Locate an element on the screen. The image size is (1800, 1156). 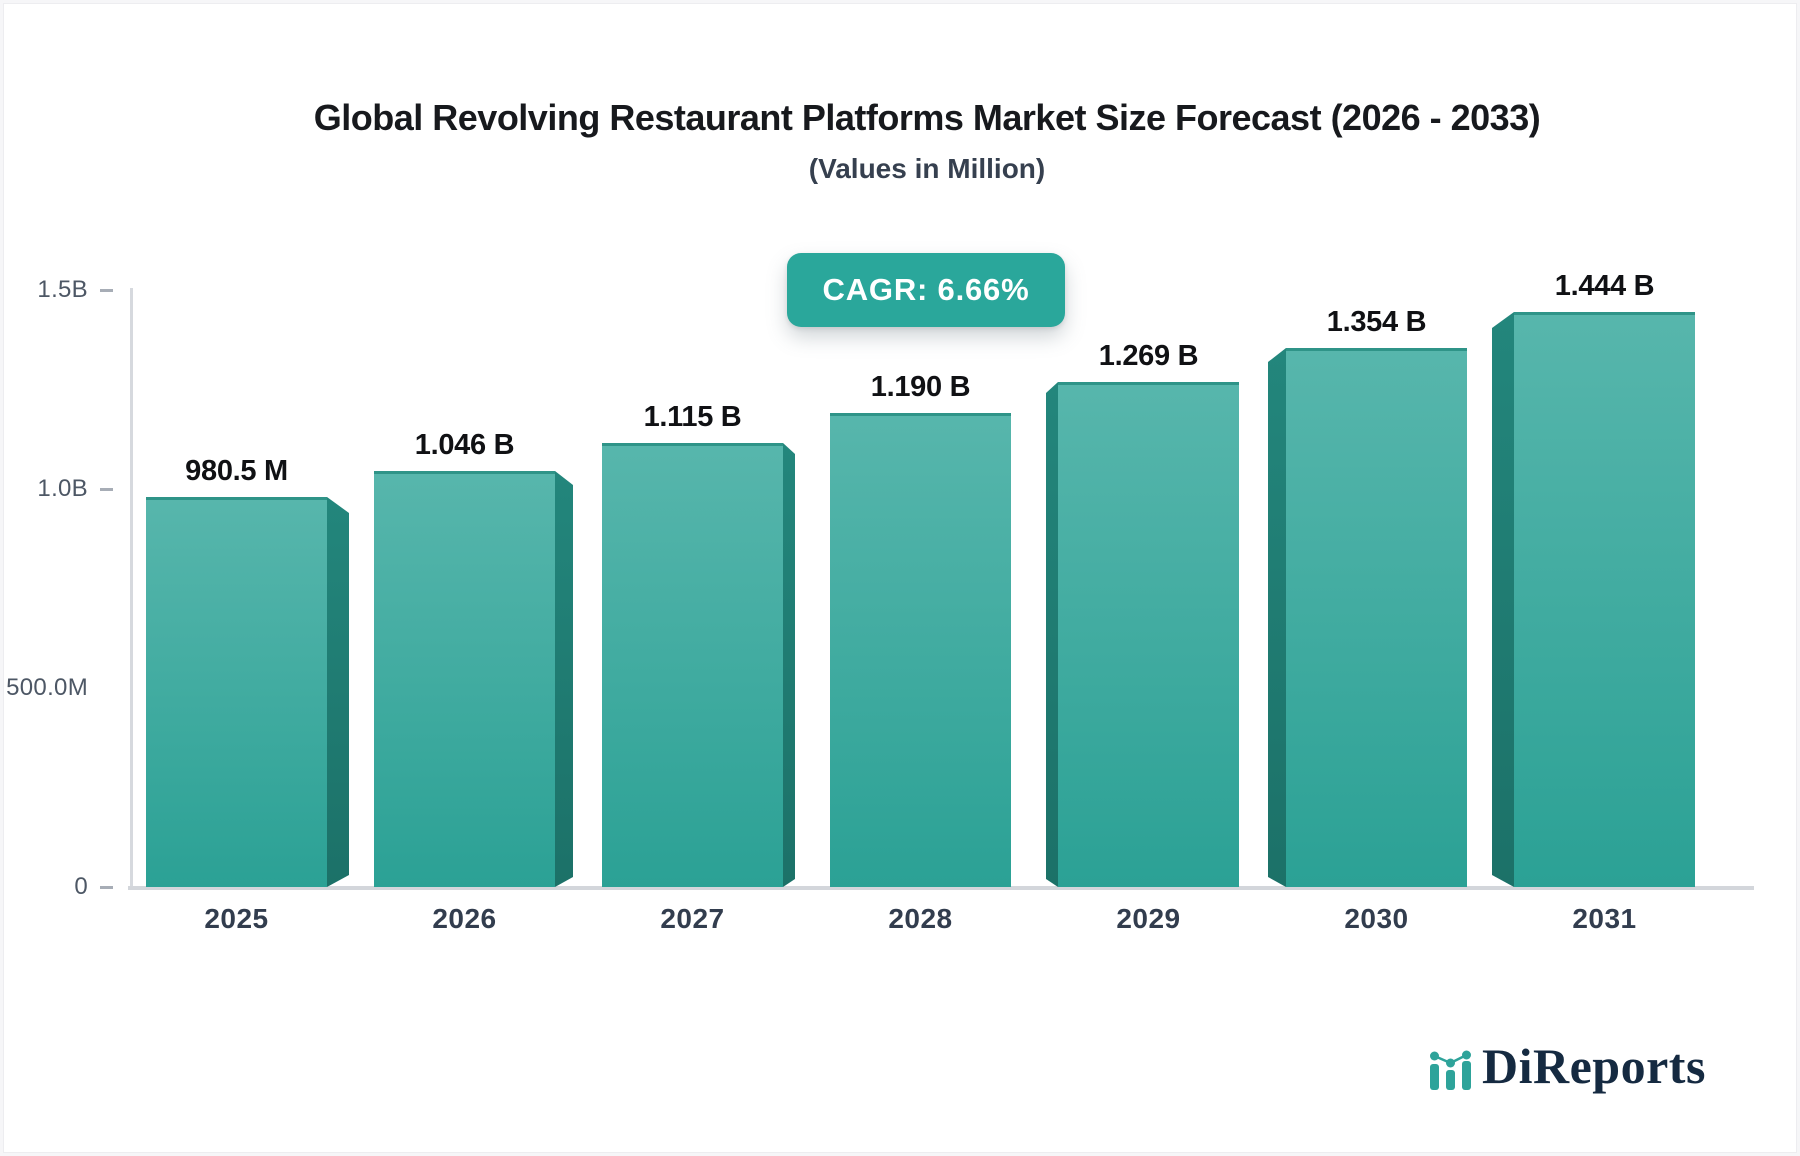
y-tick-label: 0 is located at coordinates (81, 886).